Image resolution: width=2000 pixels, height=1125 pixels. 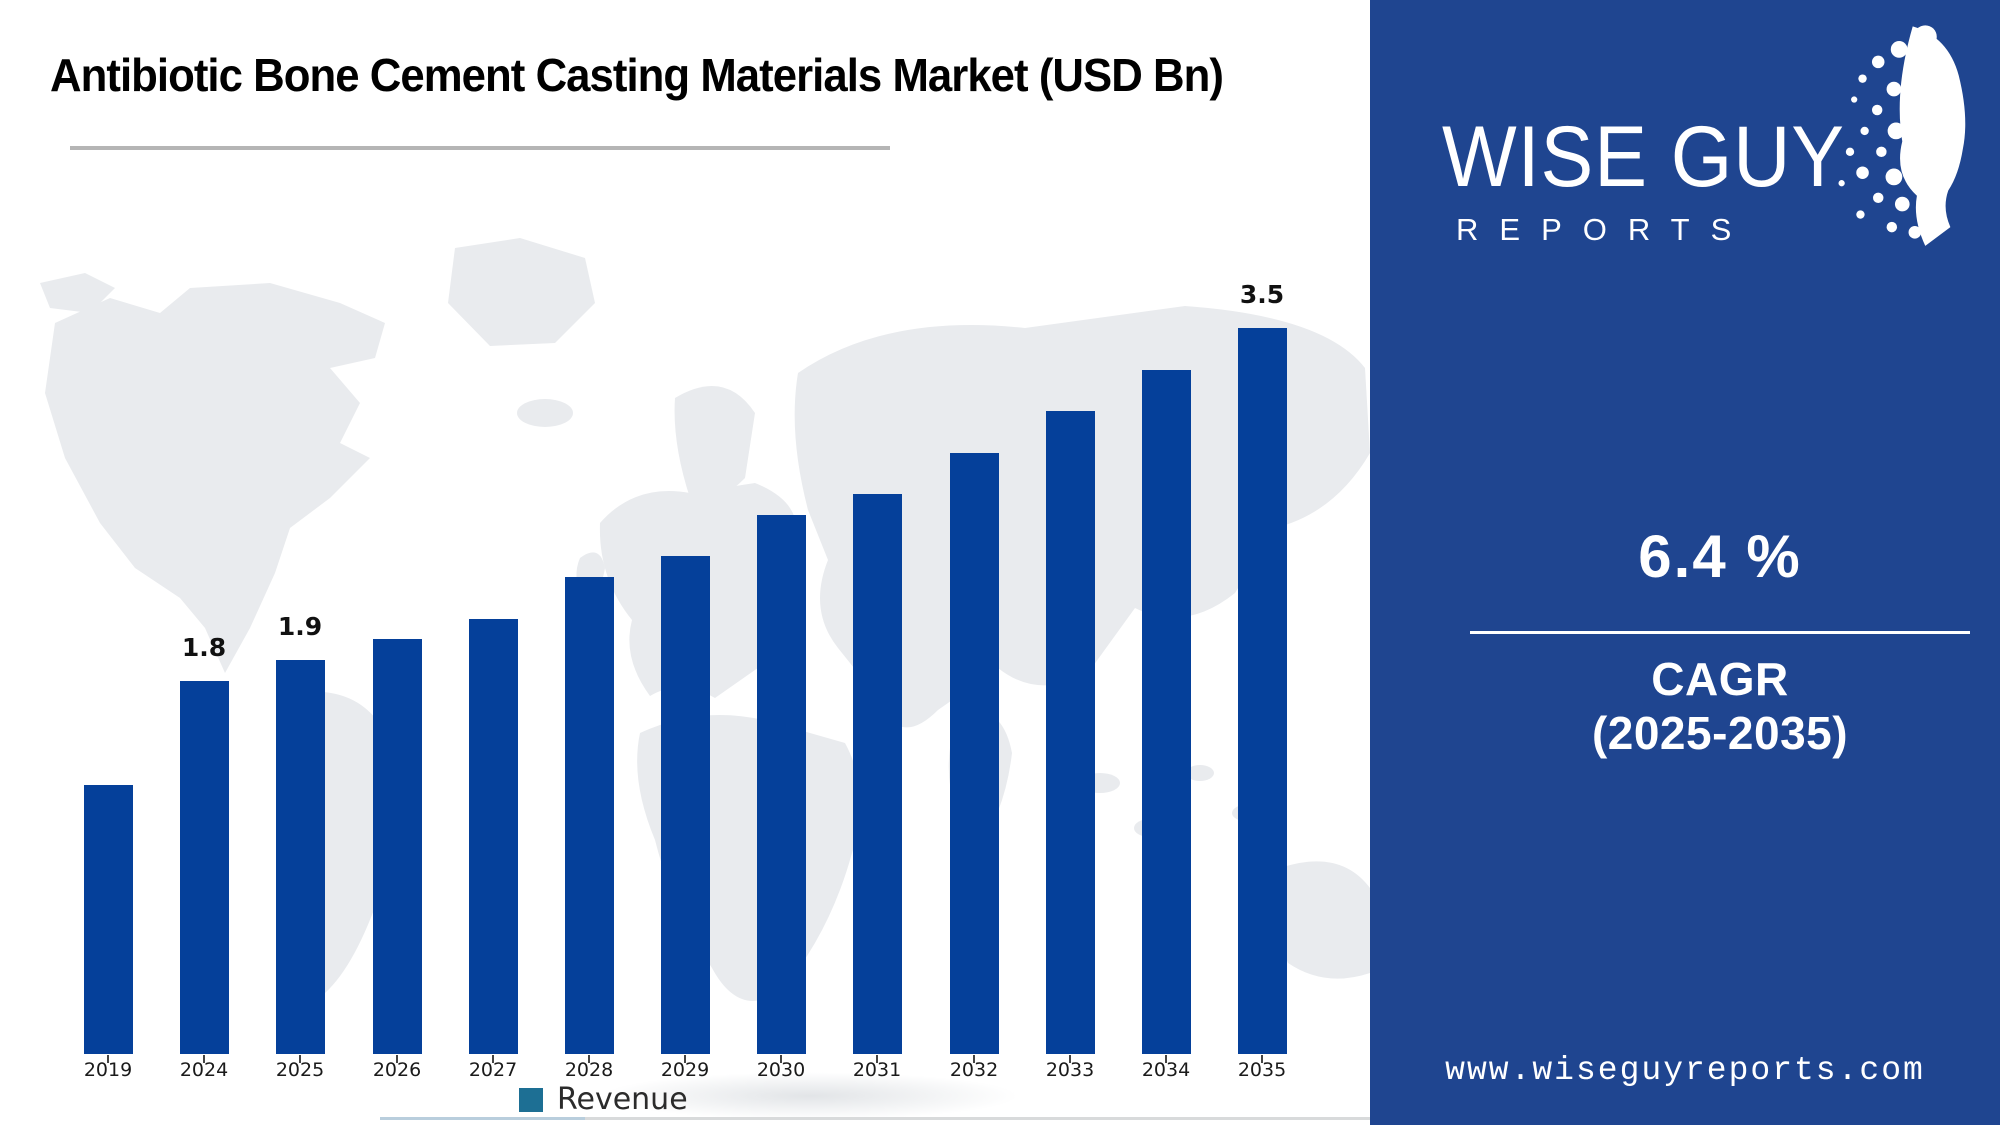 I want to click on axis-tick-2035, so click(x=1262, y=1059).